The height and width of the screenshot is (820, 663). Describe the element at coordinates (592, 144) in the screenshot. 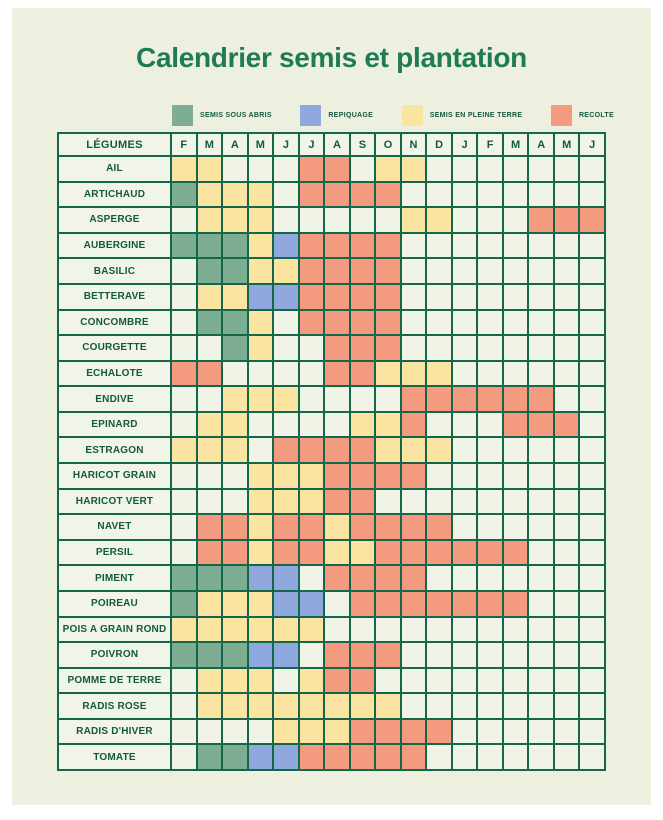

I see `header-month-16: J` at that location.